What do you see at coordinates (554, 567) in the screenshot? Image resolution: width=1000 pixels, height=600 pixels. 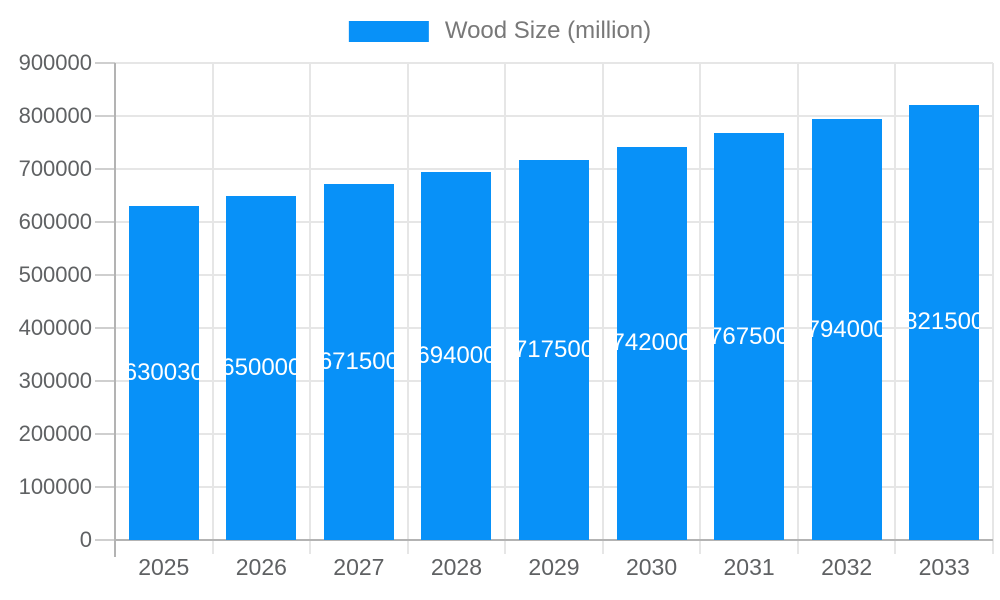 I see `x-axis-category-label: 2029` at bounding box center [554, 567].